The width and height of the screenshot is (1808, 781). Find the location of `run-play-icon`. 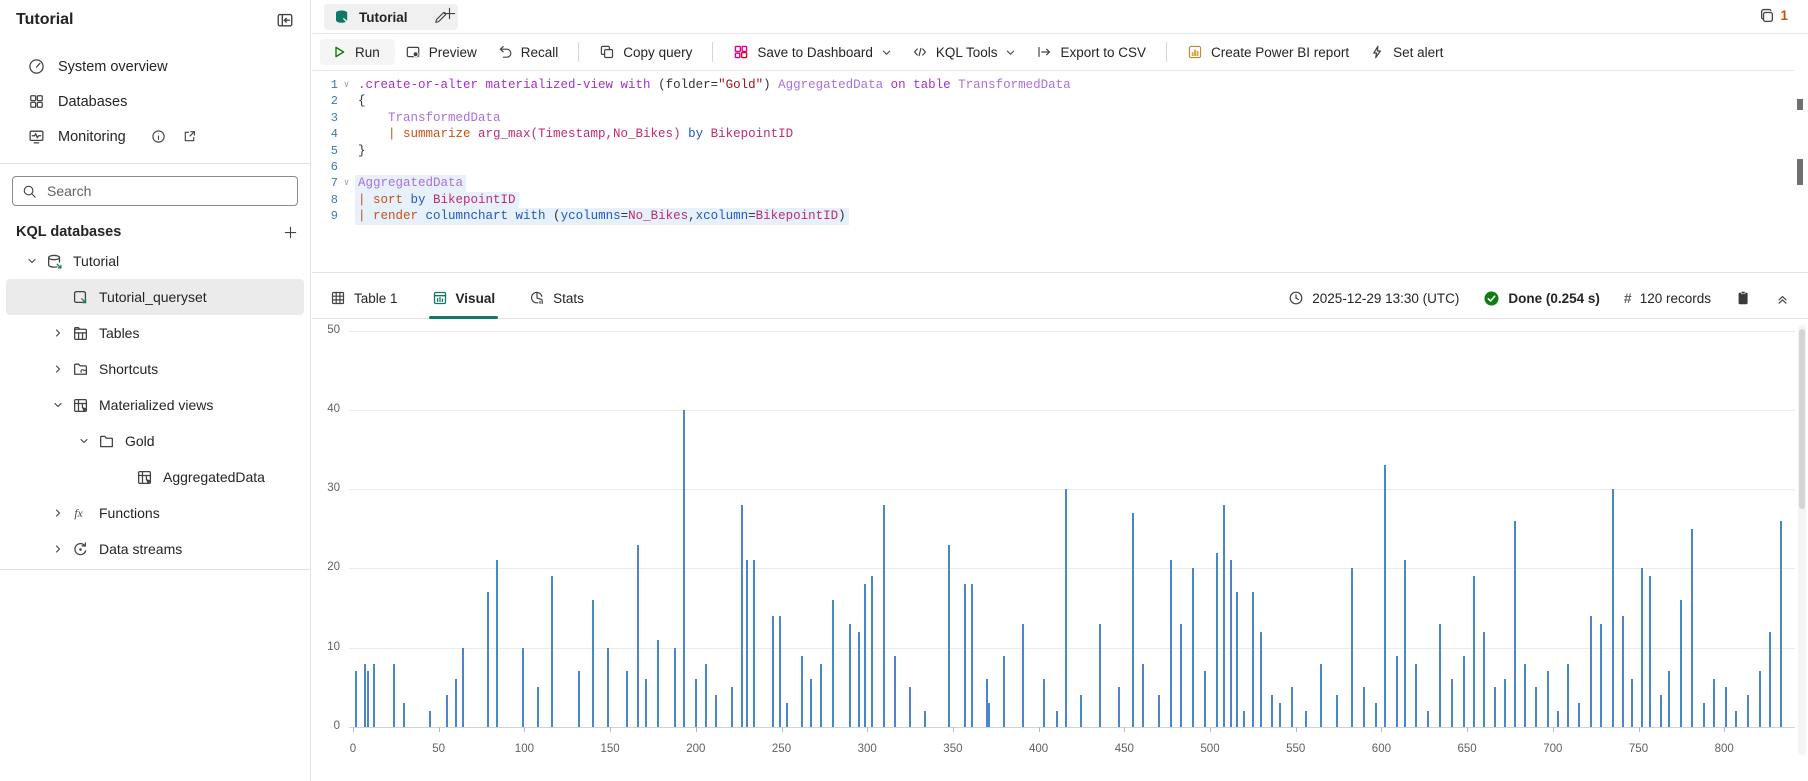

run-play-icon is located at coordinates (339, 52).